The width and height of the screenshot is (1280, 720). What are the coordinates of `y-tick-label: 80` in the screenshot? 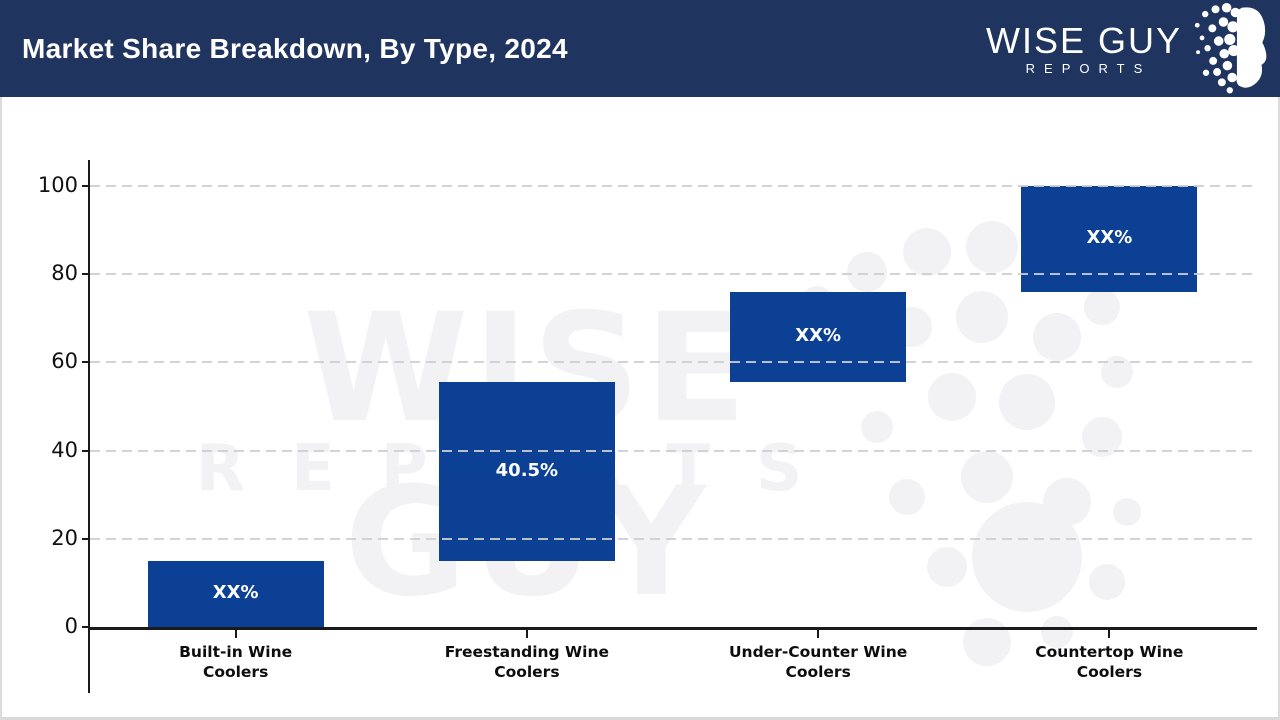 It's located at (64, 273).